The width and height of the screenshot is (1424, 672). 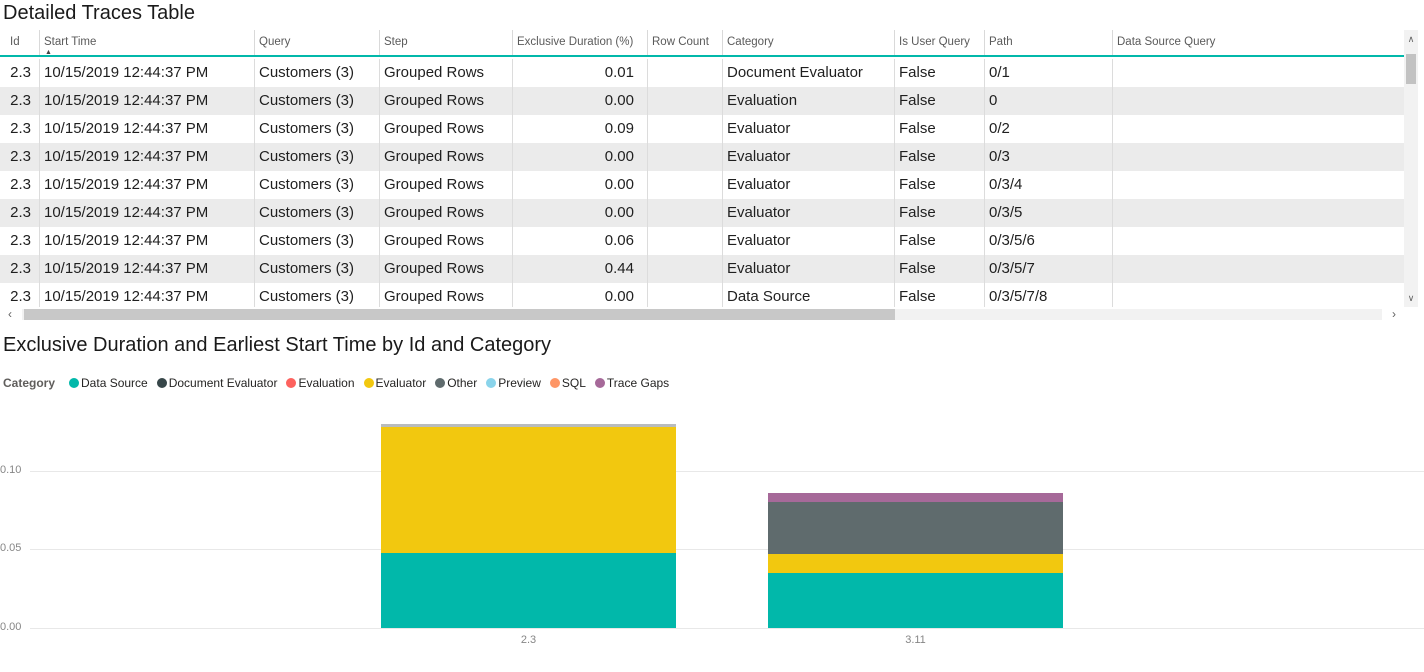 What do you see at coordinates (1258, 42) in the screenshot?
I see `column-header-data-source-query: Data Source Query` at bounding box center [1258, 42].